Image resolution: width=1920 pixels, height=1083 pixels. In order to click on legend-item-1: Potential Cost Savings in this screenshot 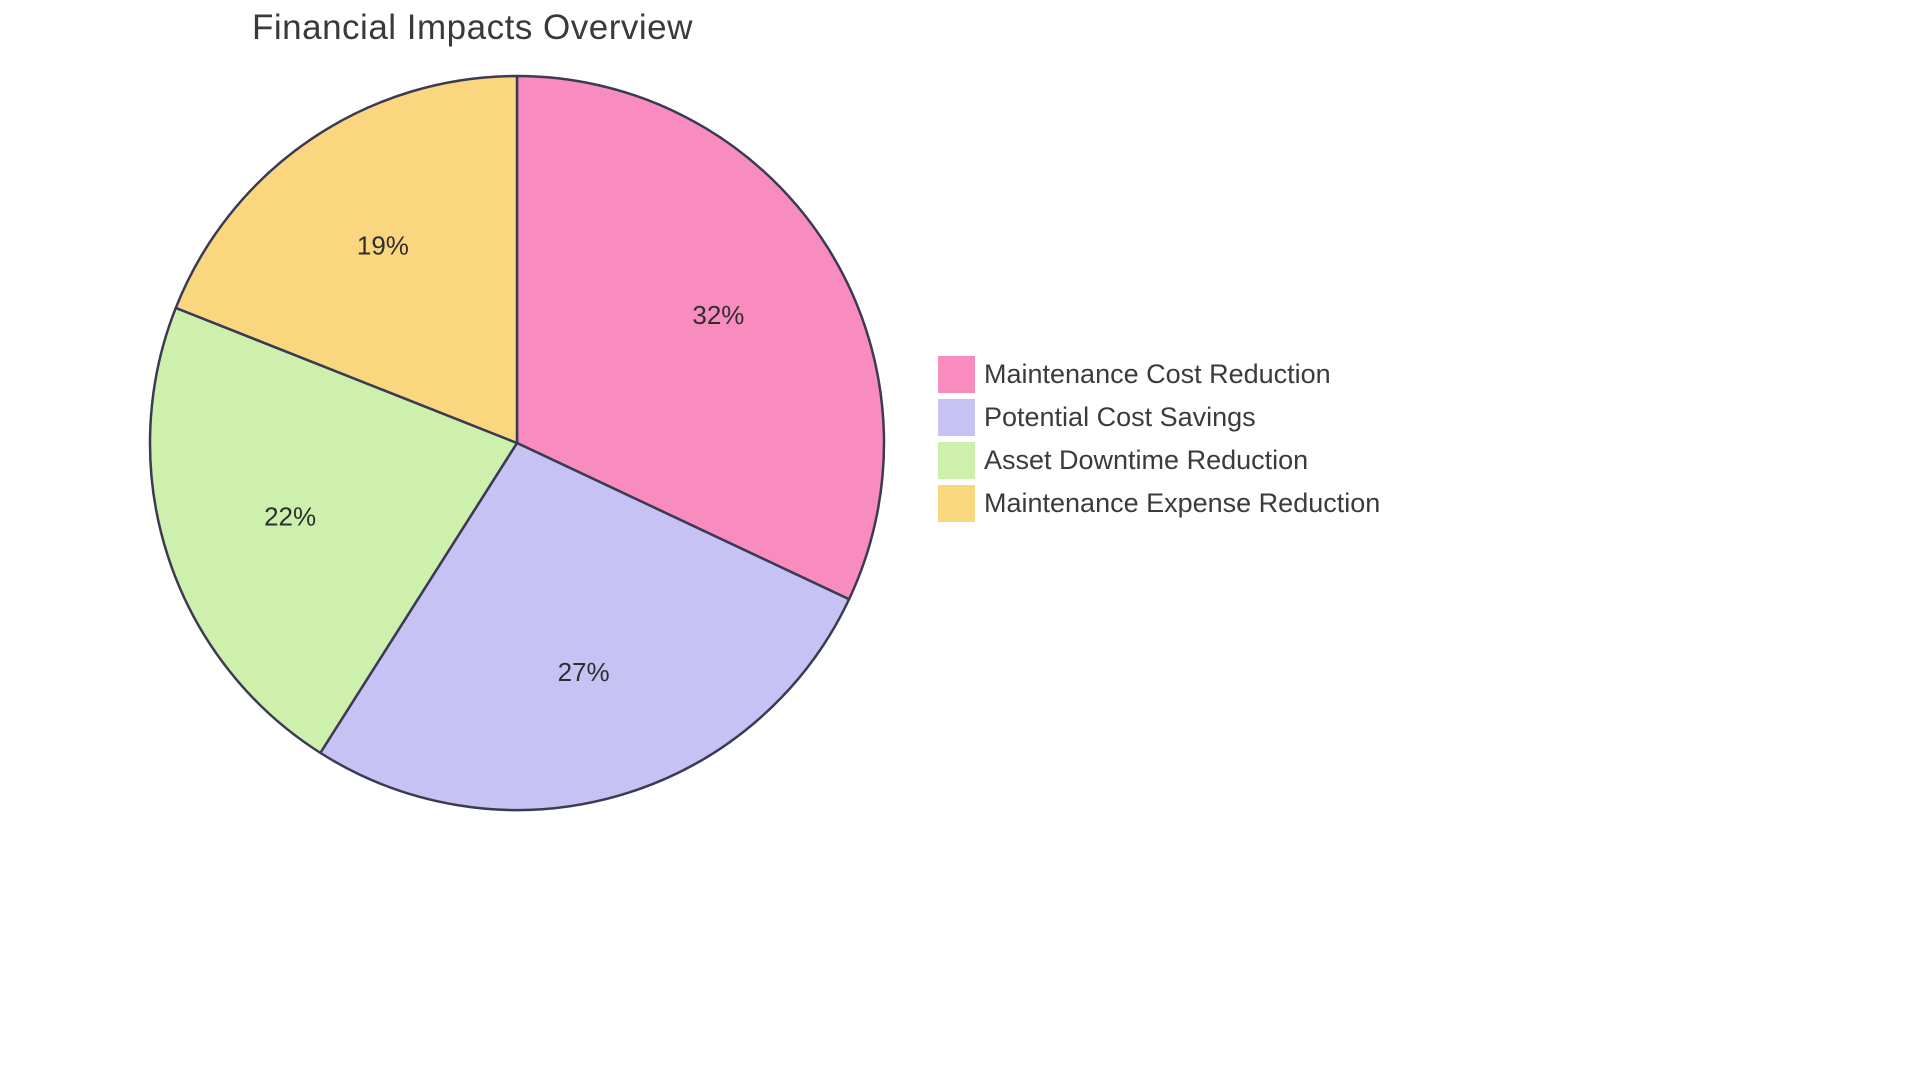, I will do `click(1159, 417)`.